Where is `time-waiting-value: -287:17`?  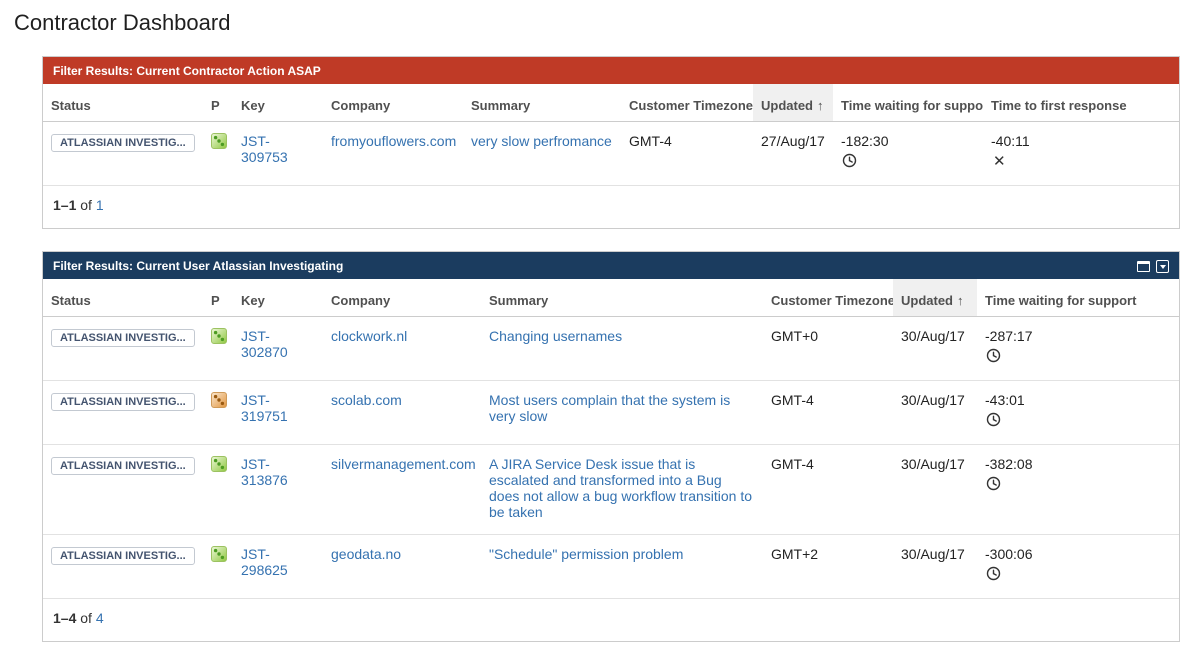 time-waiting-value: -287:17 is located at coordinates (1009, 336).